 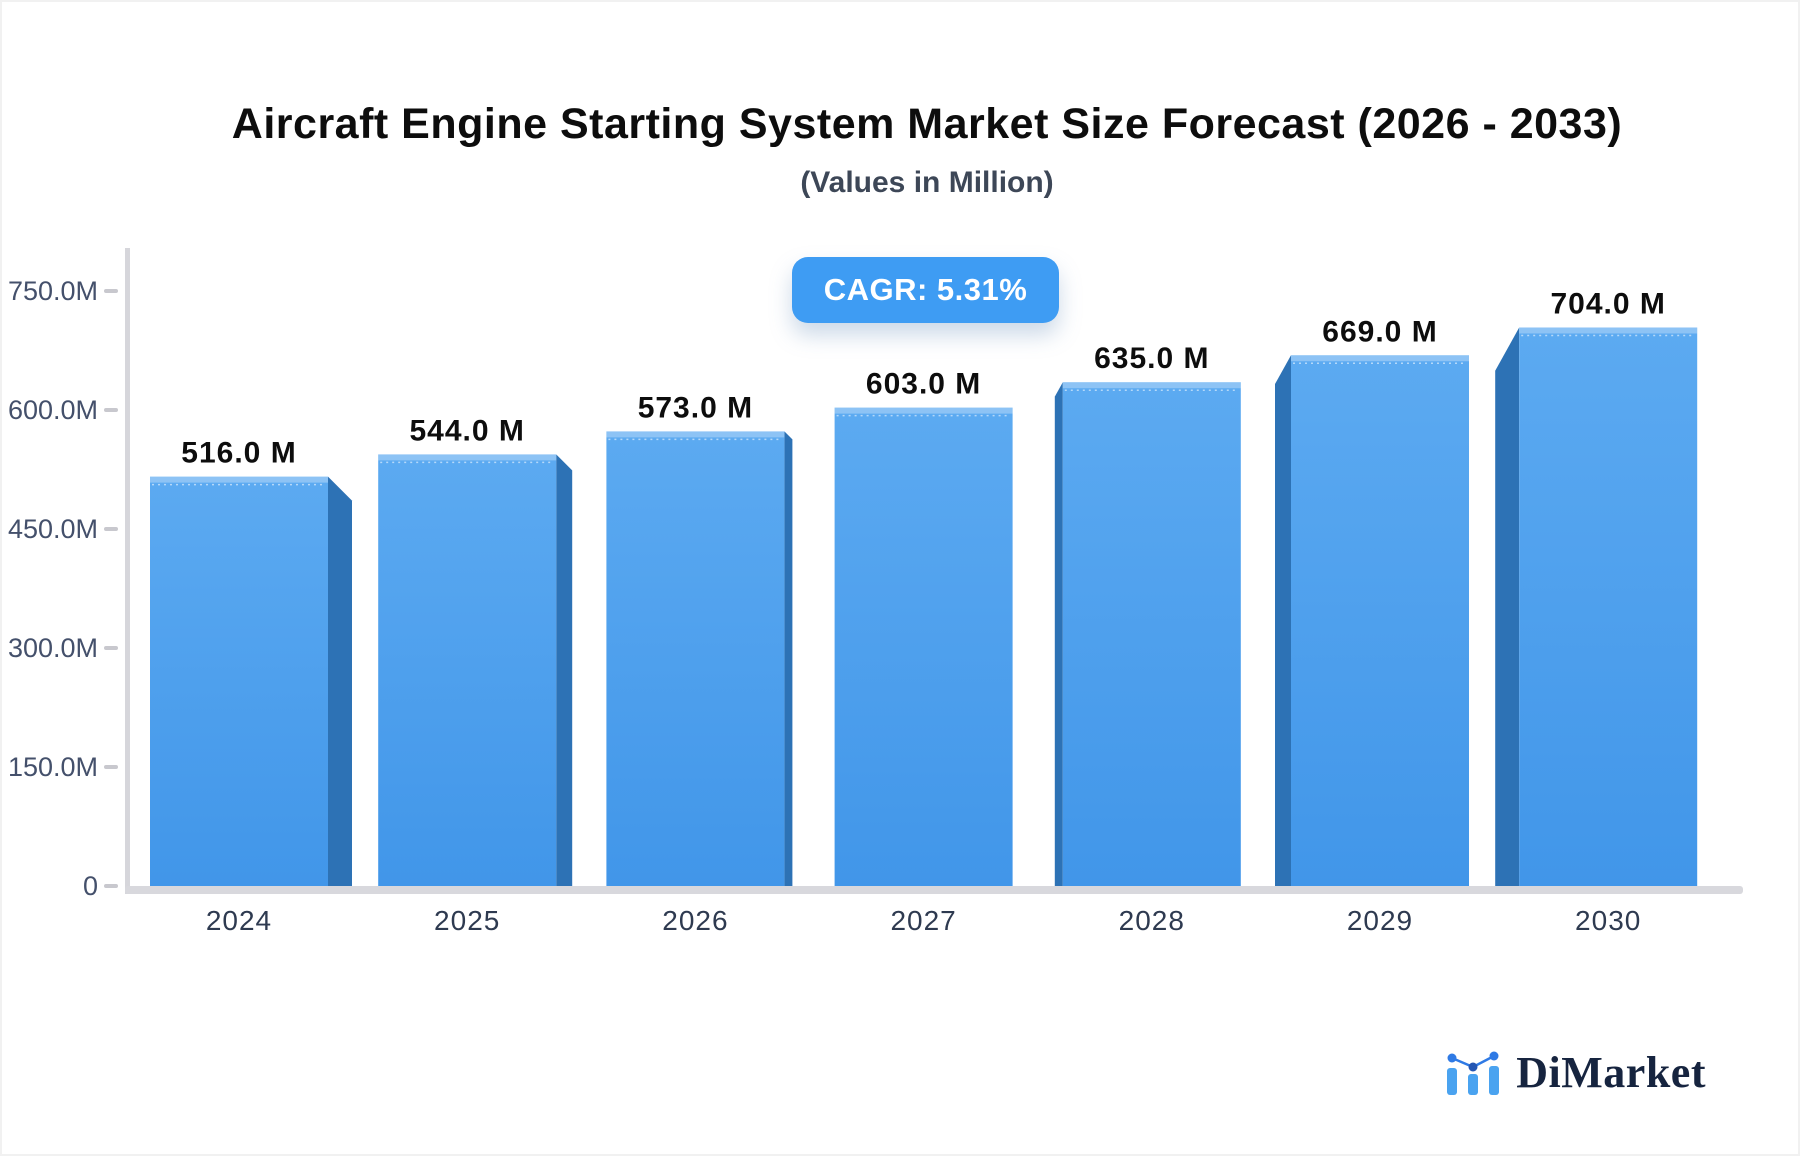 I want to click on x-axis-baseline, so click(x=934, y=890).